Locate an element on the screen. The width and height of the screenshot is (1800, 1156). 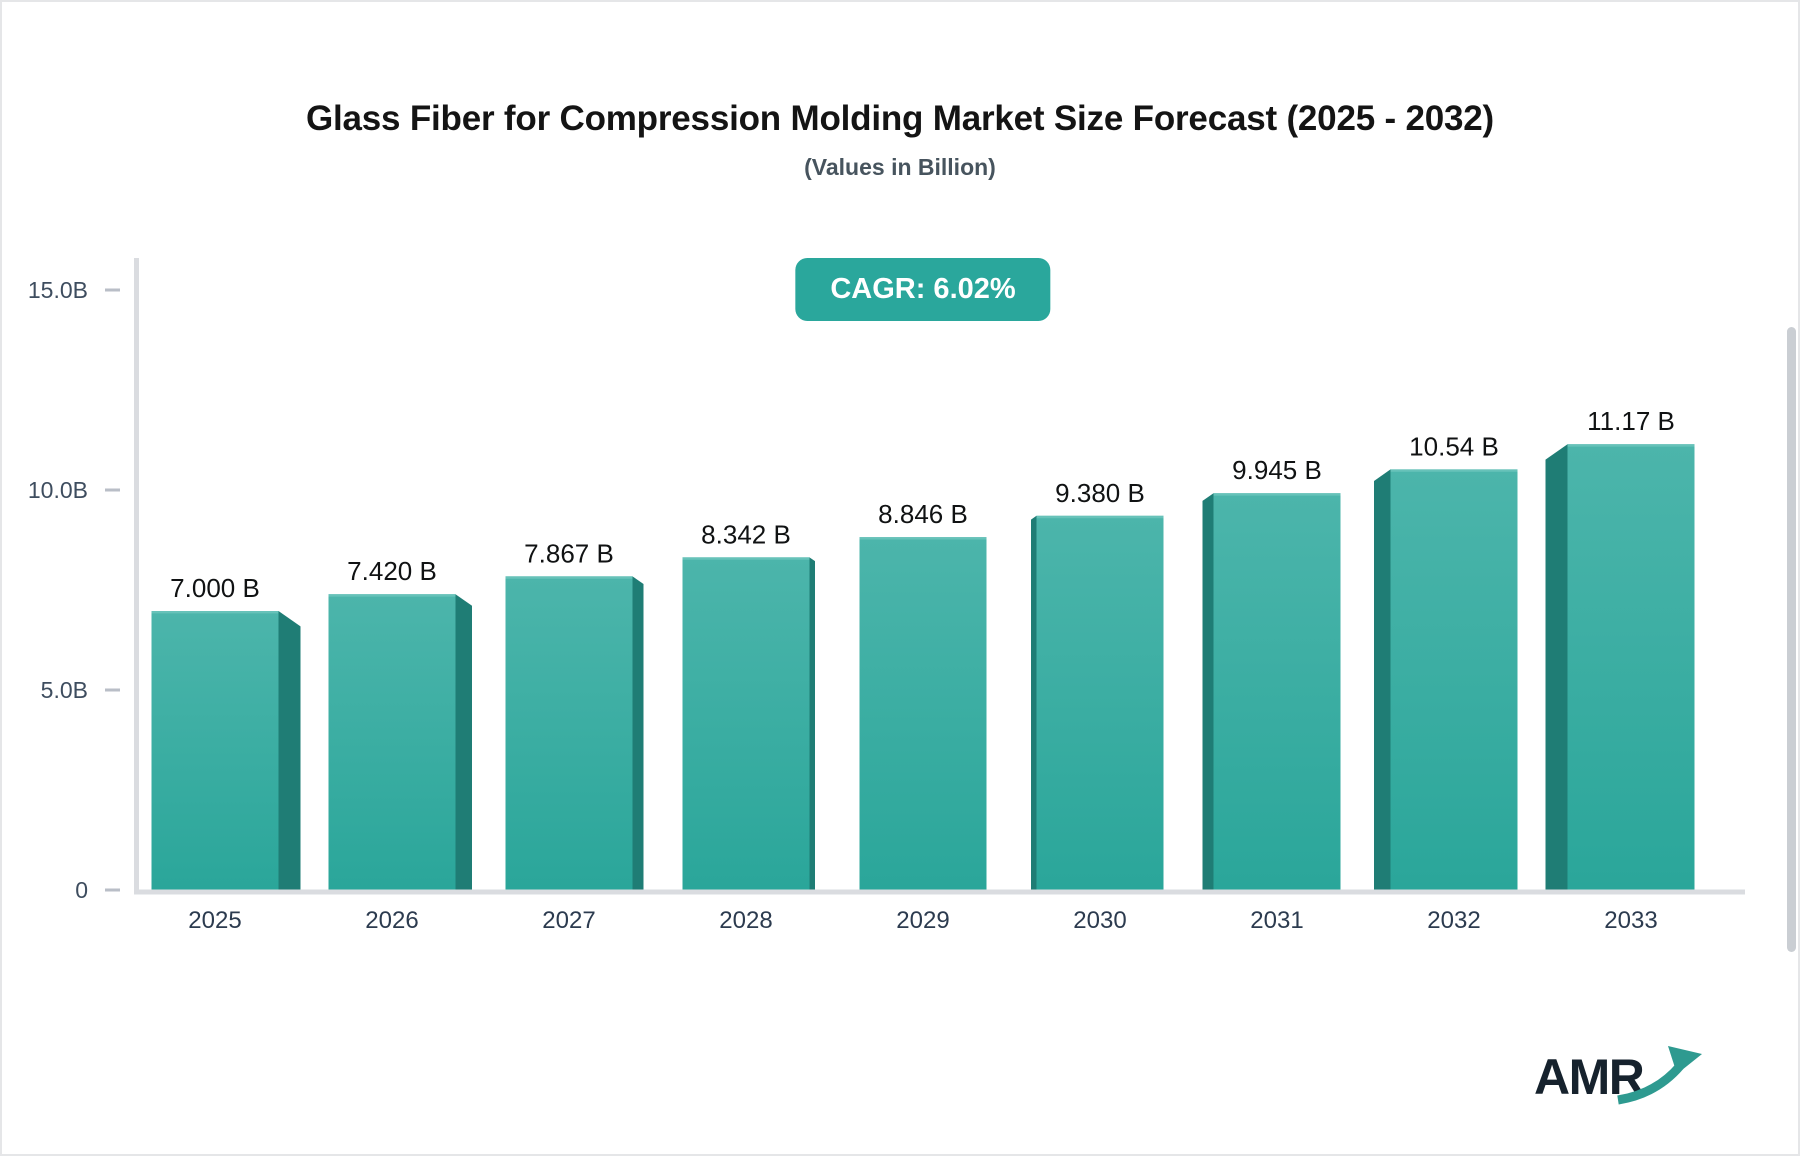
x-axis-label: 2025 is located at coordinates (214, 920).